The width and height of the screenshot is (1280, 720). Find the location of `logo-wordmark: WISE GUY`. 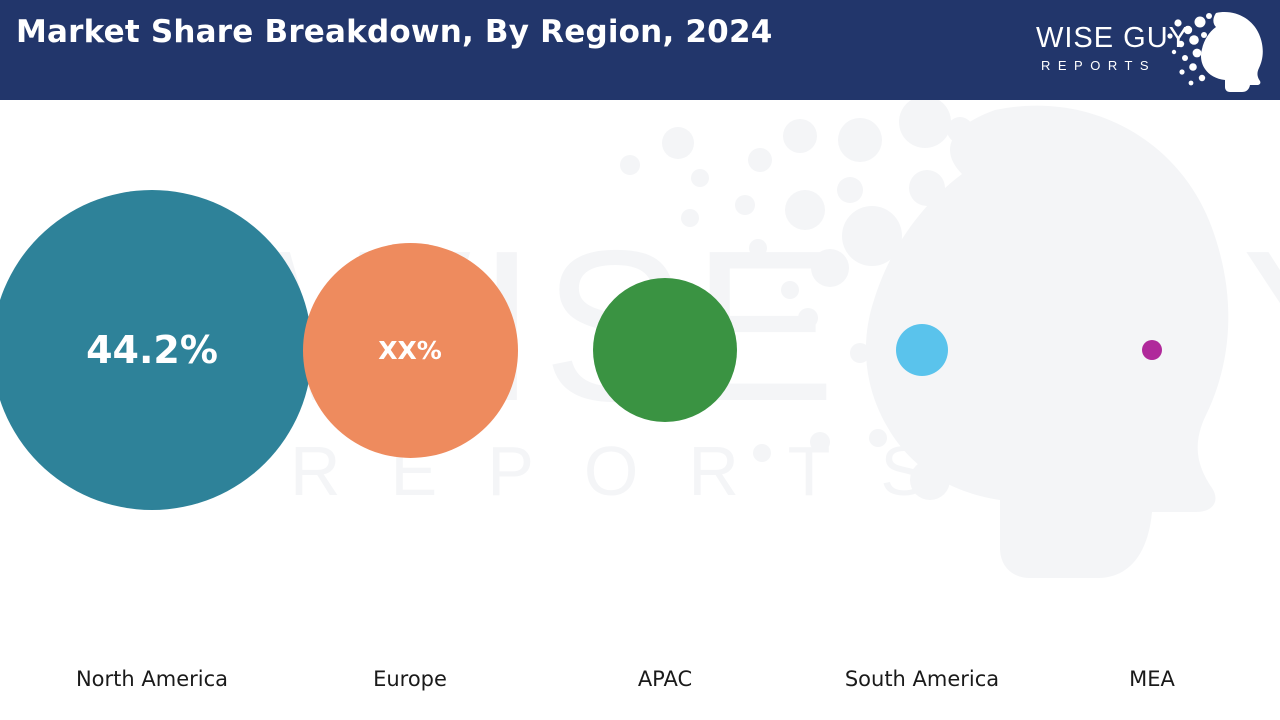

logo-wordmark: WISE GUY is located at coordinates (1113, 38).